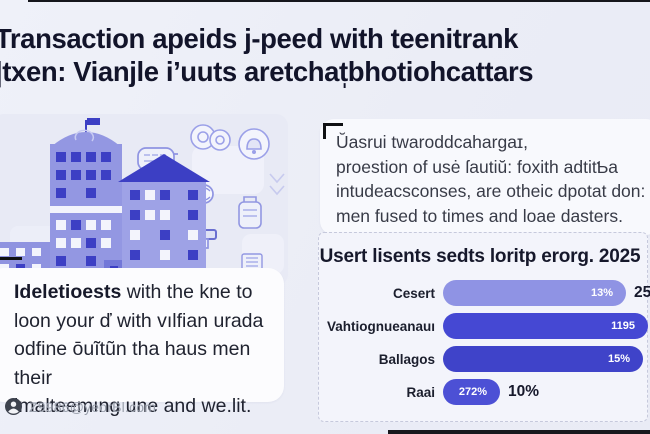  What do you see at coordinates (210, 137) in the screenshot?
I see `doodle-circles-icon` at bounding box center [210, 137].